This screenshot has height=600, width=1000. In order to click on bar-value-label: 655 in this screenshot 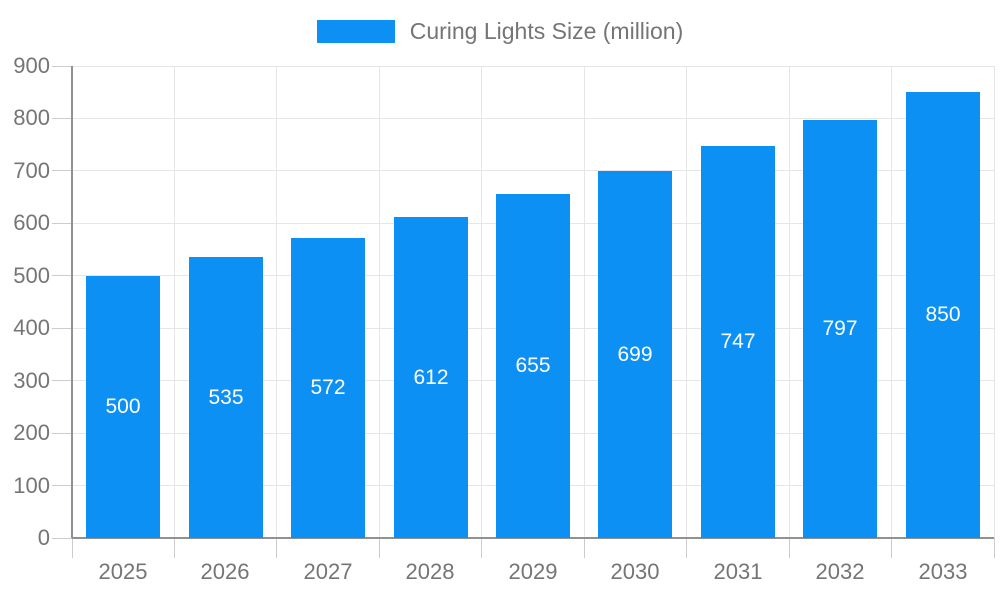, I will do `click(533, 365)`.